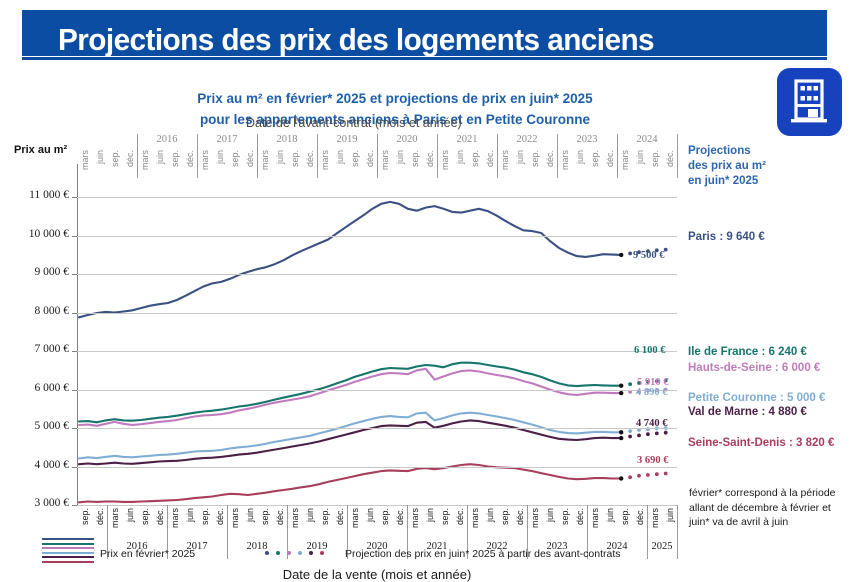 The width and height of the screenshot is (853, 582). Describe the element at coordinates (48, 233) in the screenshot. I see `y-axis-tick-label: 10 000 €` at that location.